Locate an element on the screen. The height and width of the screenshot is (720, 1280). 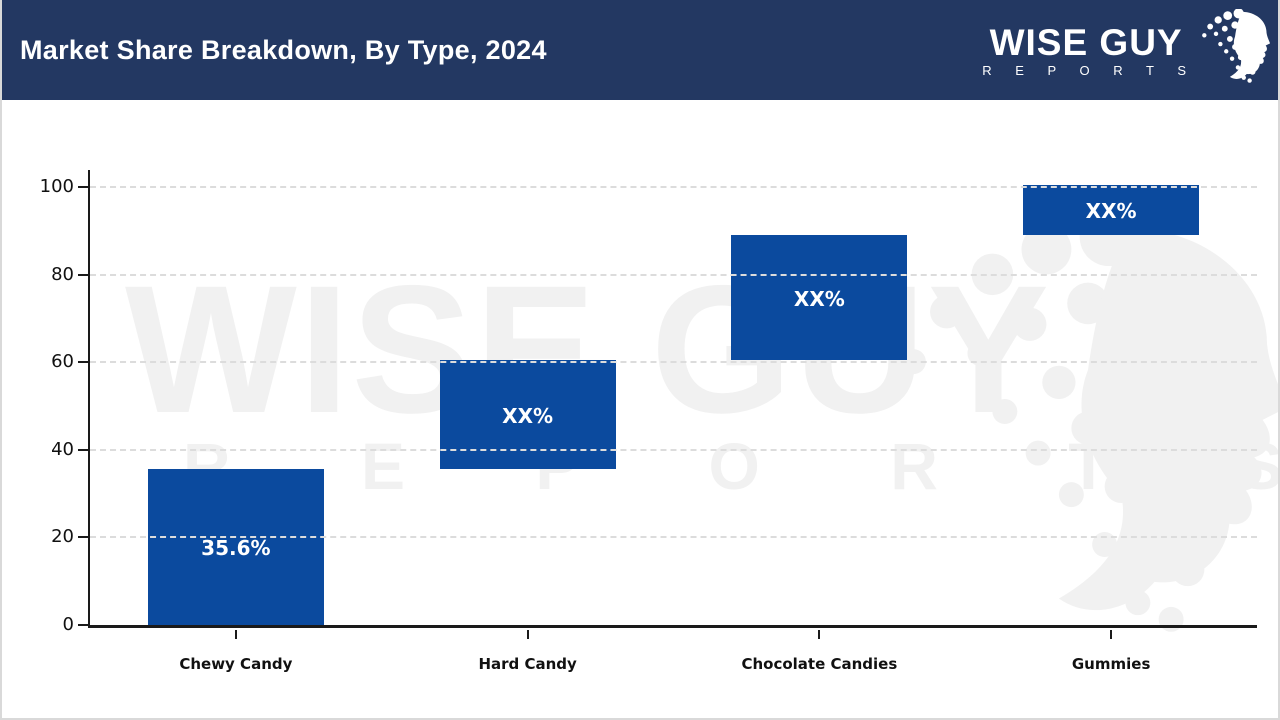
x-category-label: Hard Candy is located at coordinates (527, 664).